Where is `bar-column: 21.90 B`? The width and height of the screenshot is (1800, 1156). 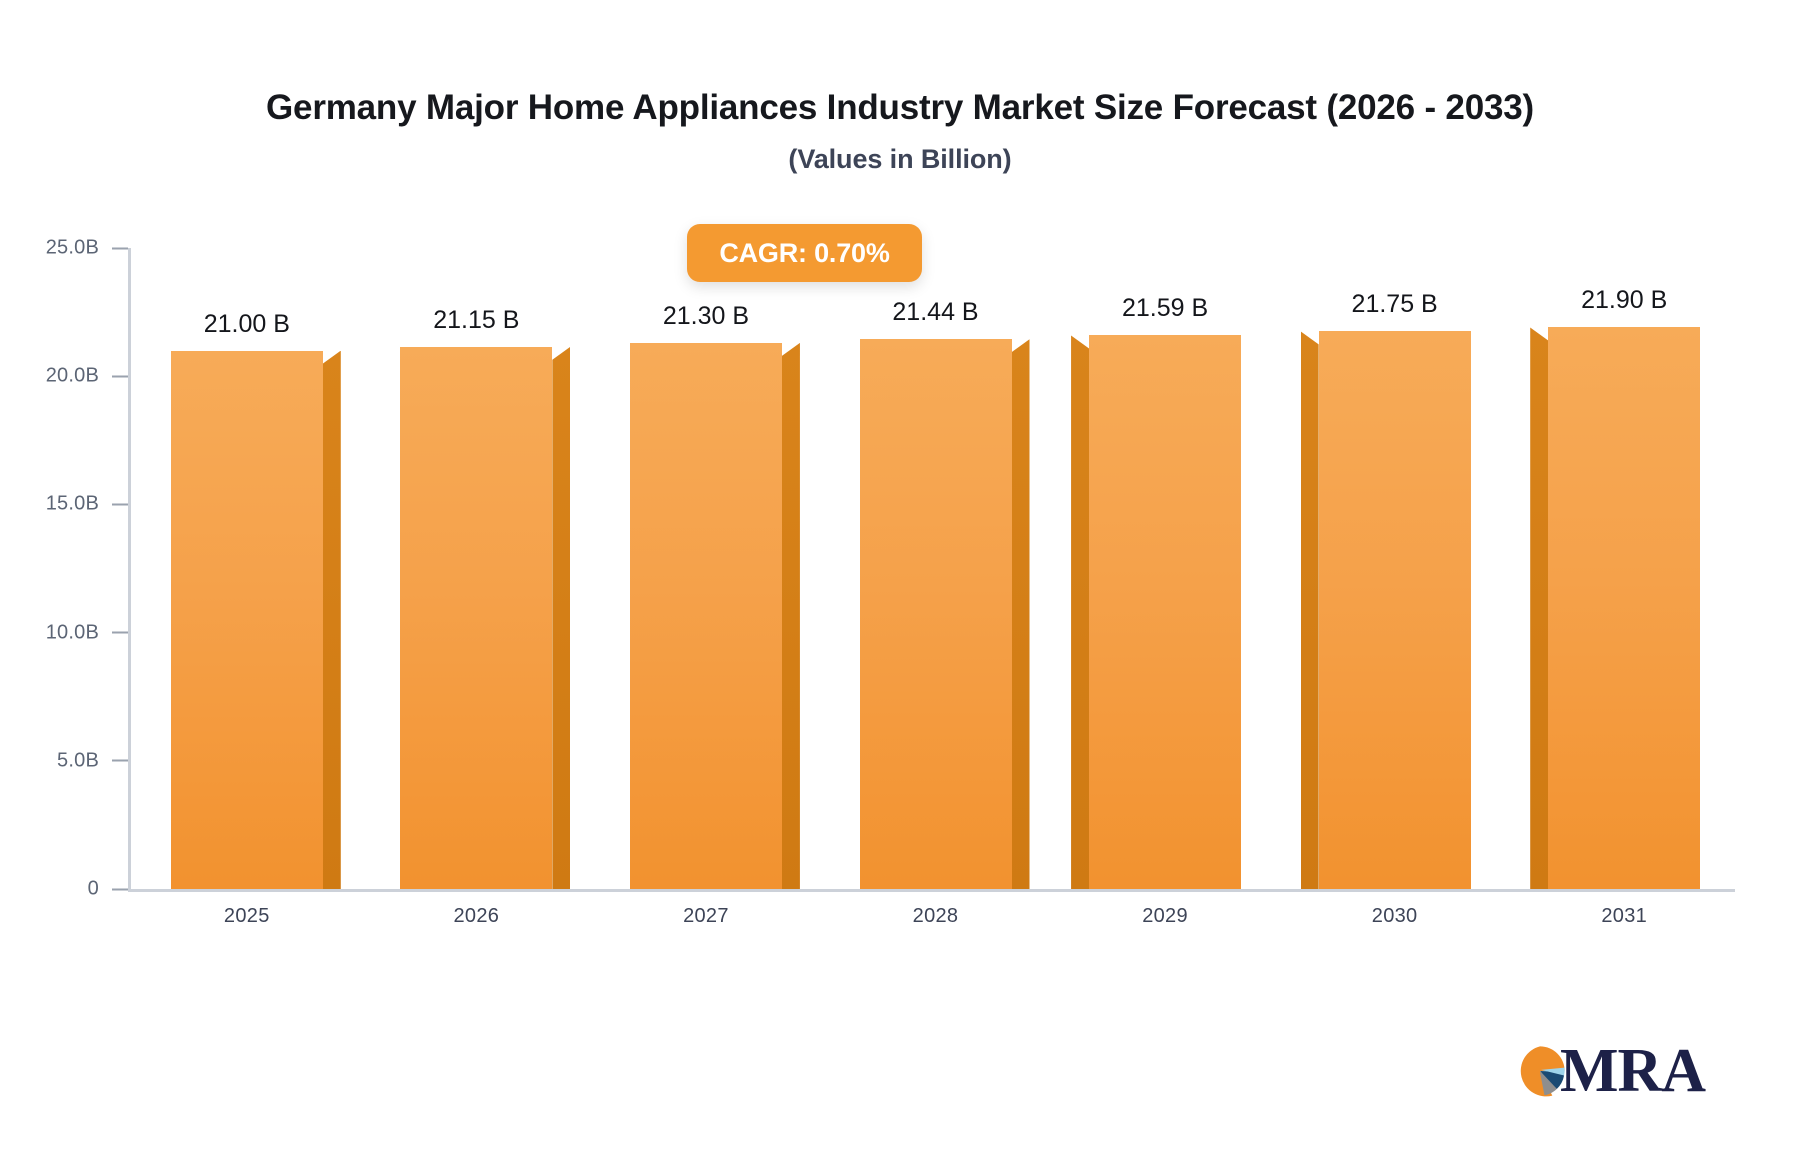
bar-column: 21.90 B is located at coordinates (1615, 587).